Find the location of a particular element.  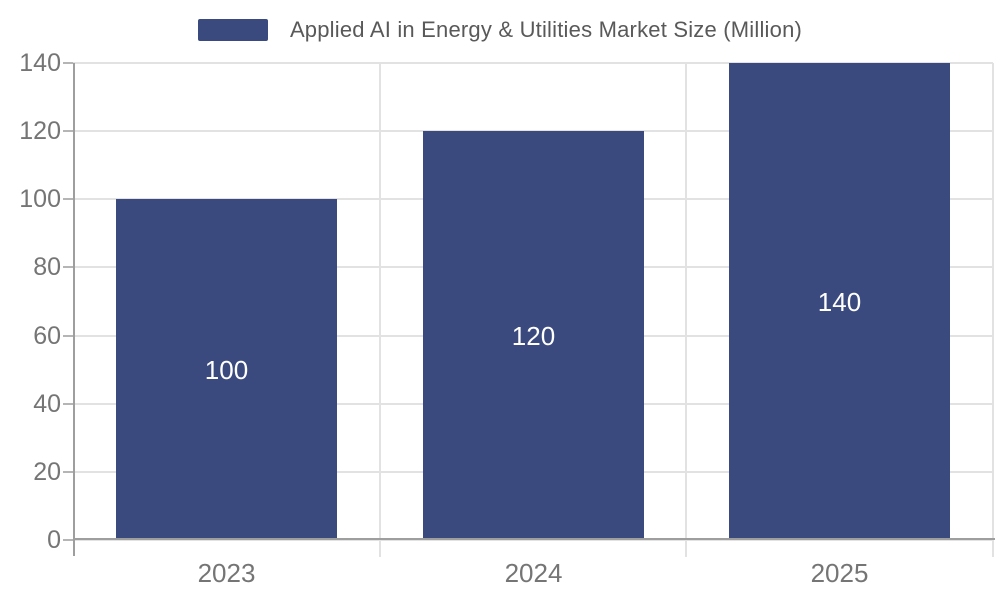

x-axis-line is located at coordinates (534, 539).